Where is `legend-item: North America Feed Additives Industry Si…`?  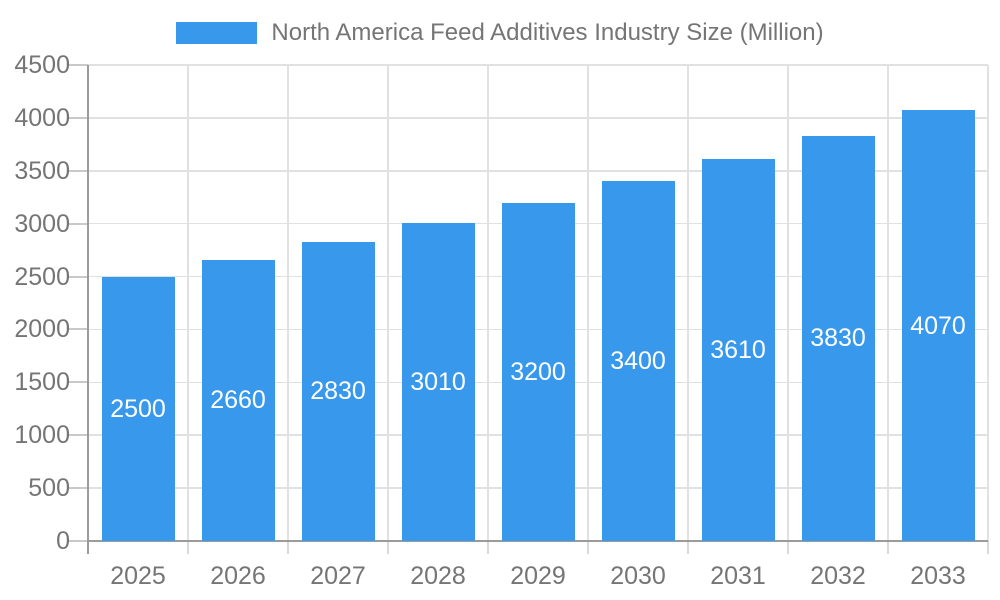 legend-item: North America Feed Additives Industry Si… is located at coordinates (500, 33).